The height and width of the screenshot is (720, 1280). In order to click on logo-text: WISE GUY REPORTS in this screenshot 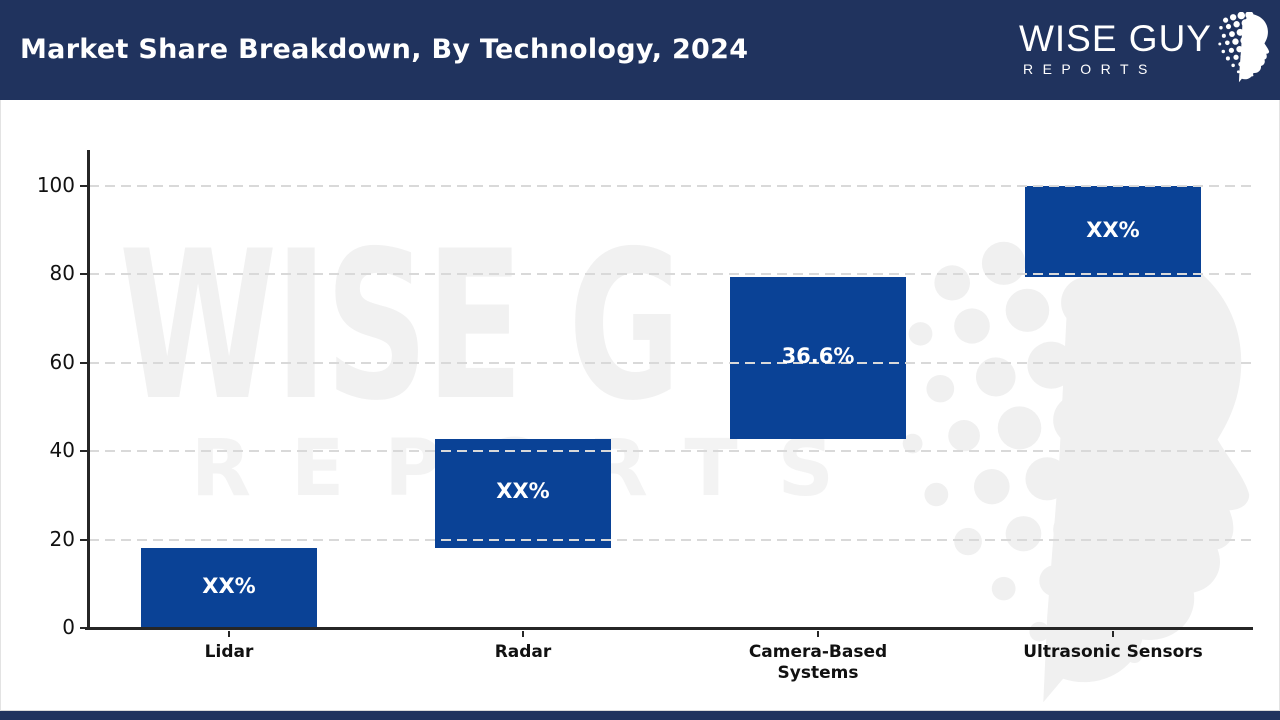, I will do `click(1115, 47)`.